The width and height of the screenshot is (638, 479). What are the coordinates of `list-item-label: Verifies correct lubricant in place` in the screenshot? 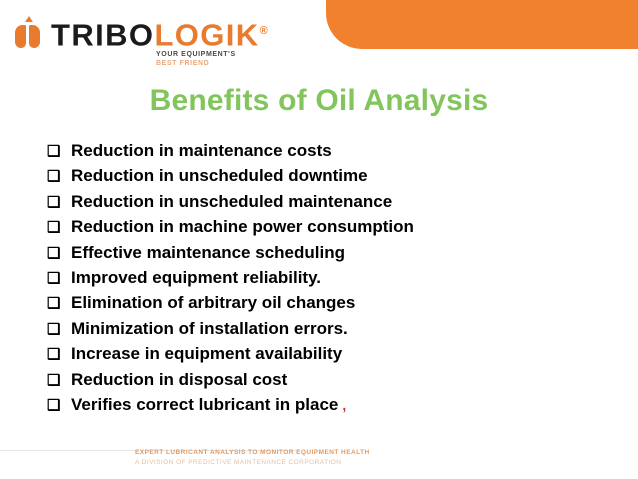 It's located at (205, 404).